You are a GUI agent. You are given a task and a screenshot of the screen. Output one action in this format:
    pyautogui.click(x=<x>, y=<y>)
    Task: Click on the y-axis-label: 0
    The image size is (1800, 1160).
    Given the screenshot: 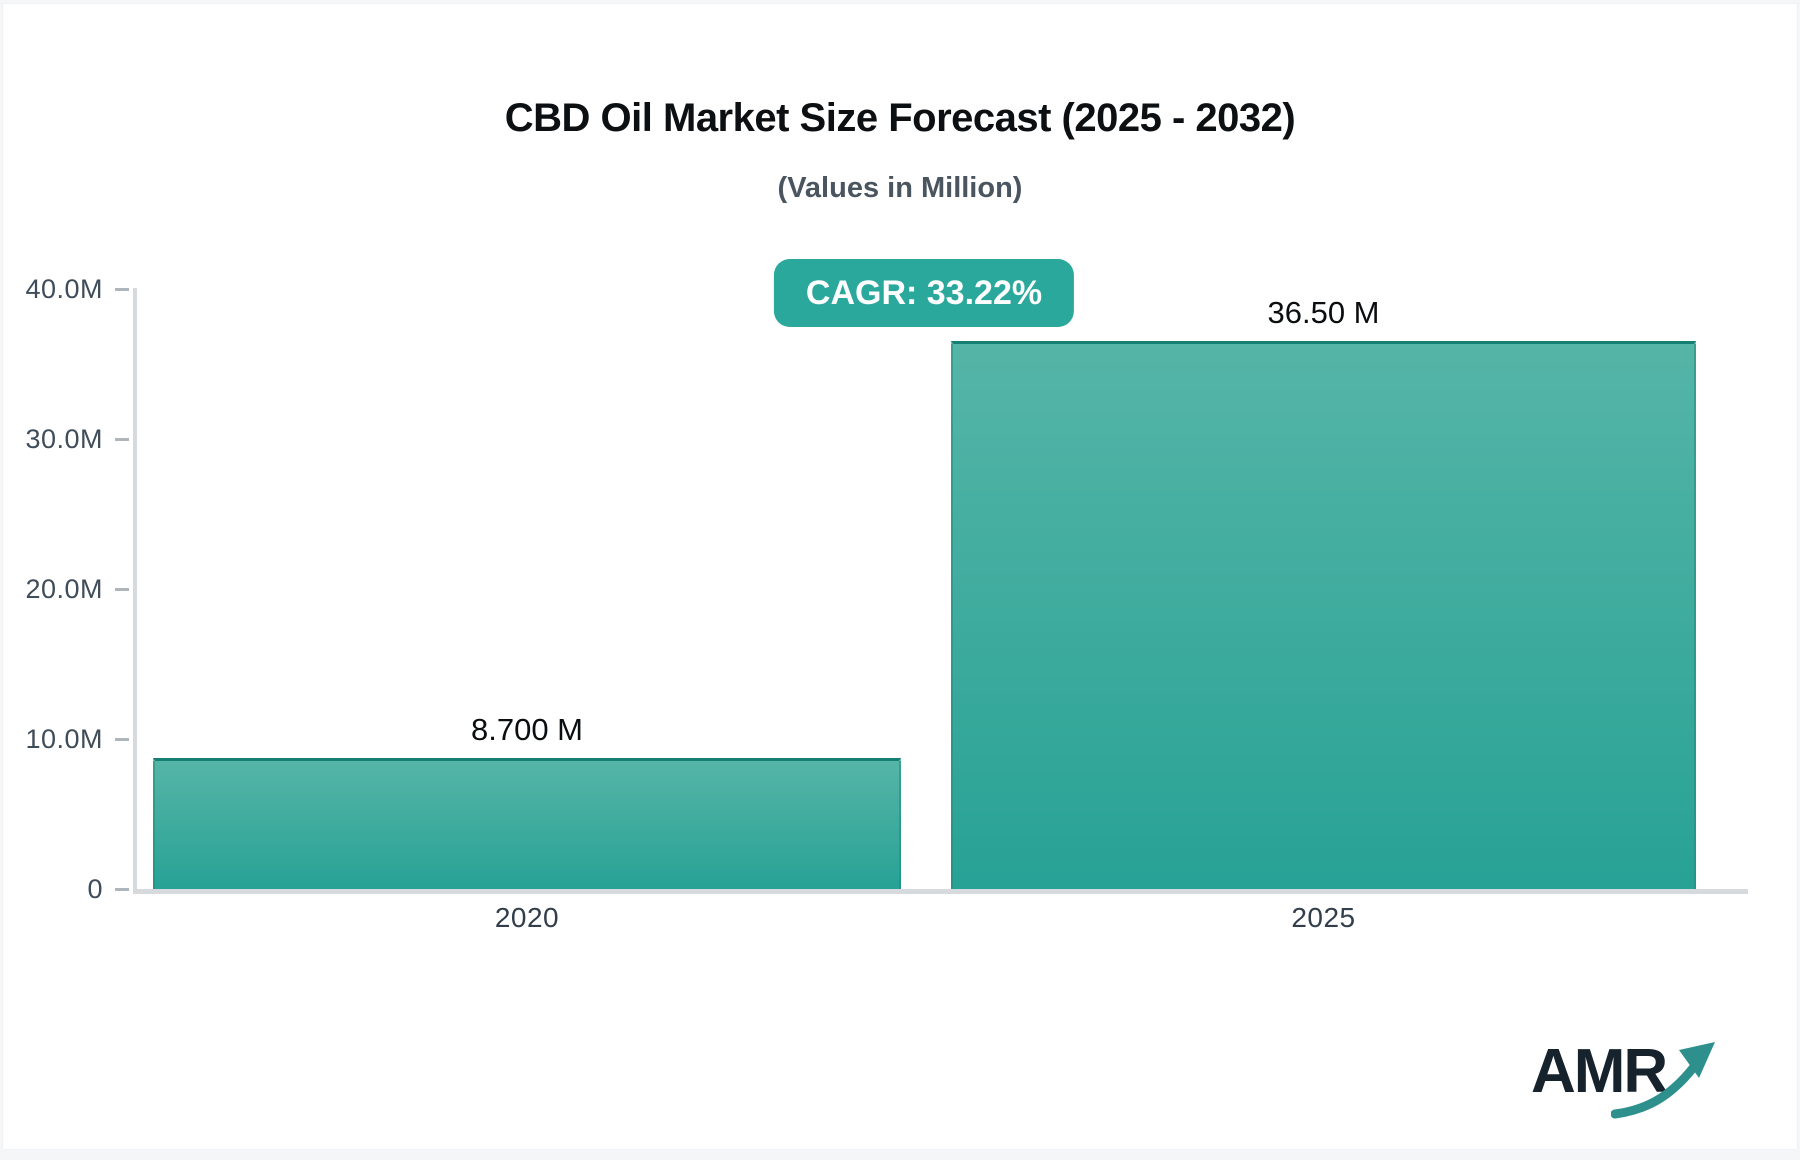 What is the action you would take?
    pyautogui.click(x=53, y=889)
    